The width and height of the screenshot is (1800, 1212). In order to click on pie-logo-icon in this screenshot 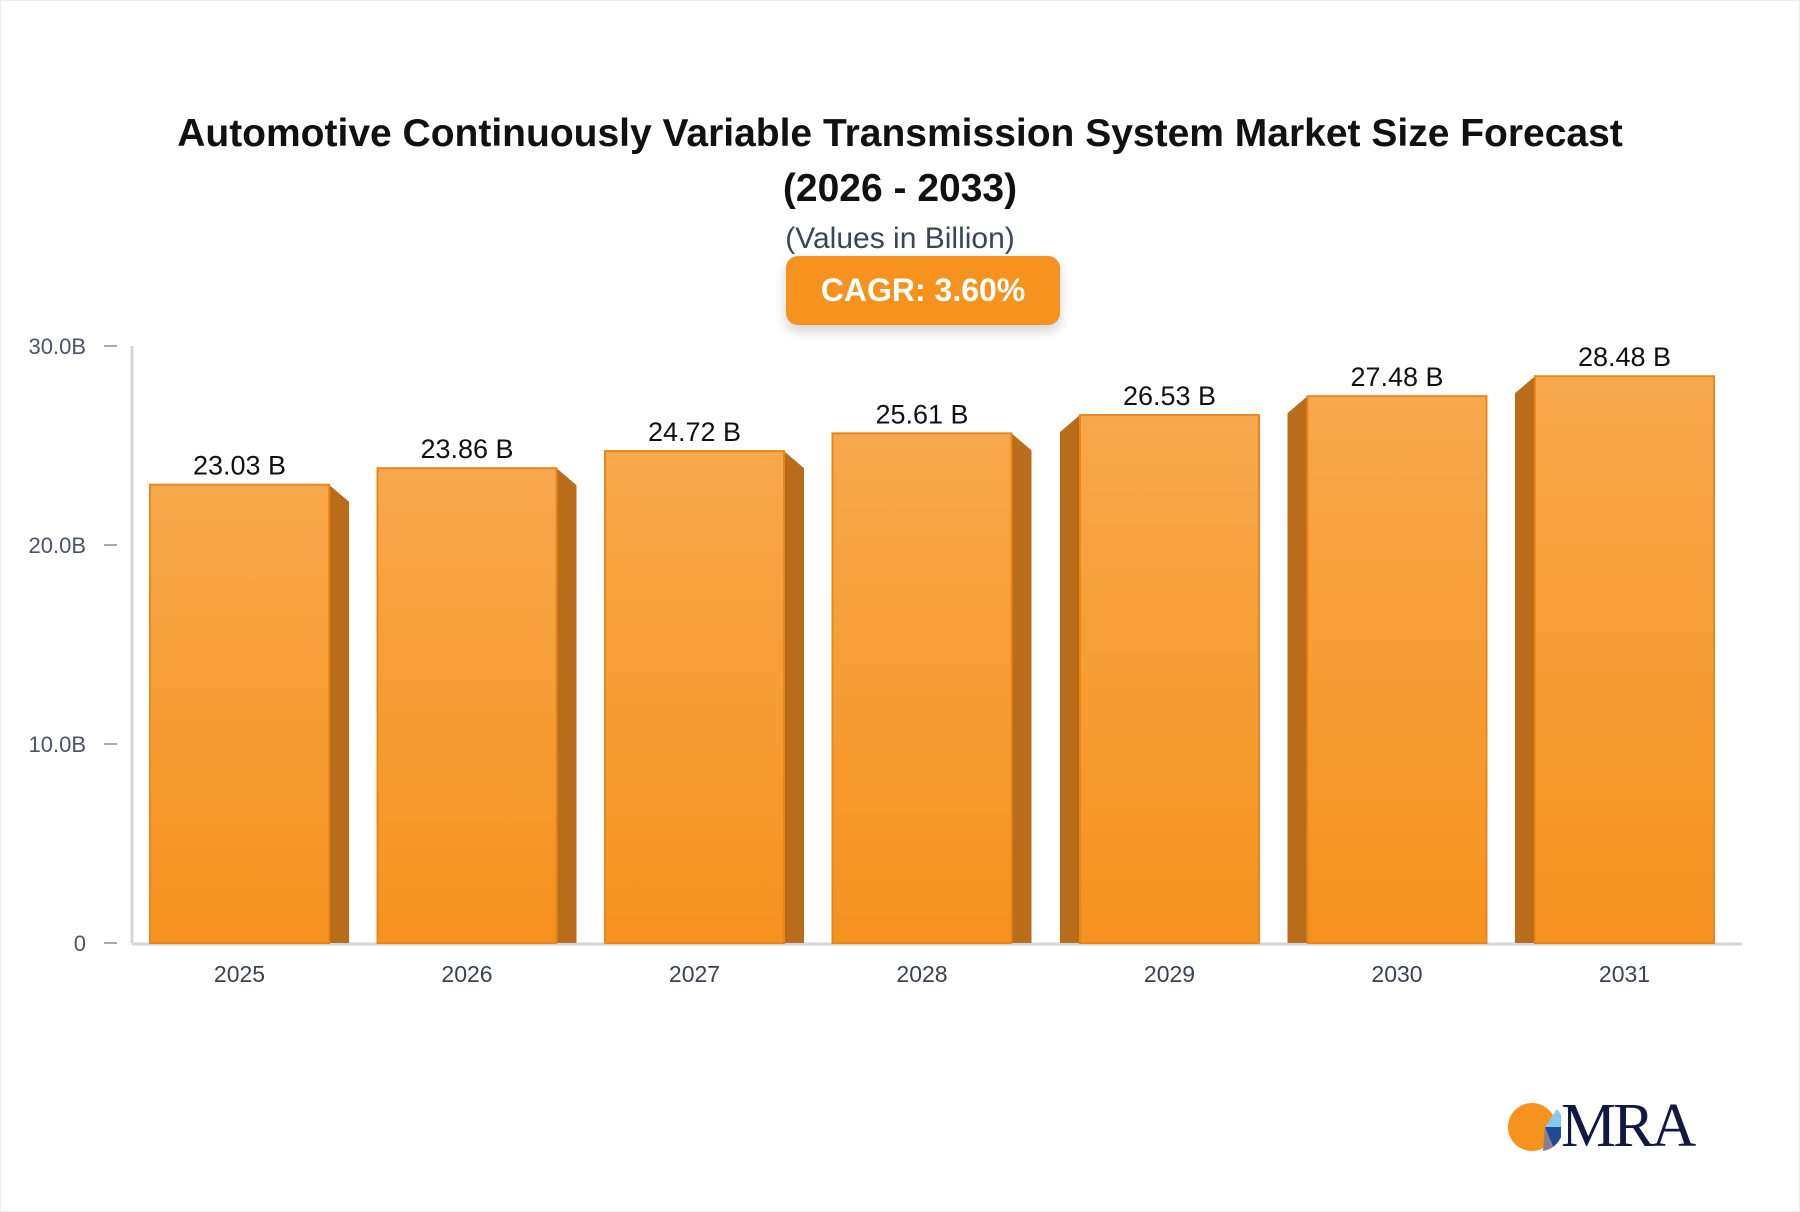, I will do `click(1534, 1127)`.